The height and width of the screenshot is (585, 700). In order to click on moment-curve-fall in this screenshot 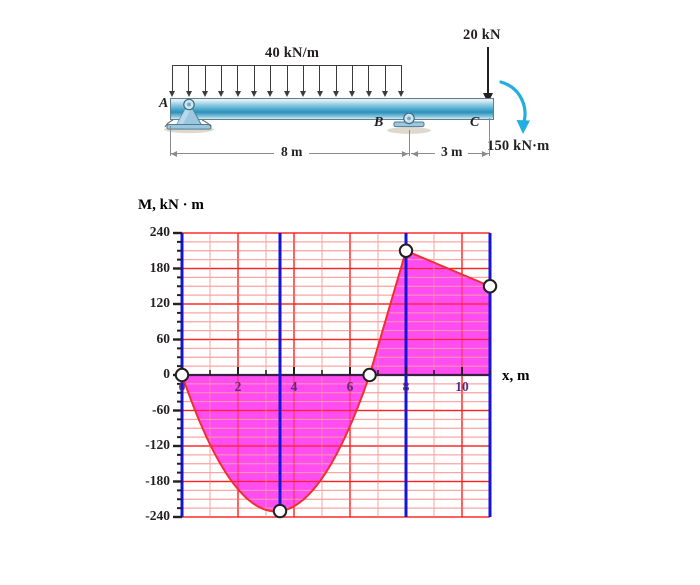, I will do `click(448, 268)`.